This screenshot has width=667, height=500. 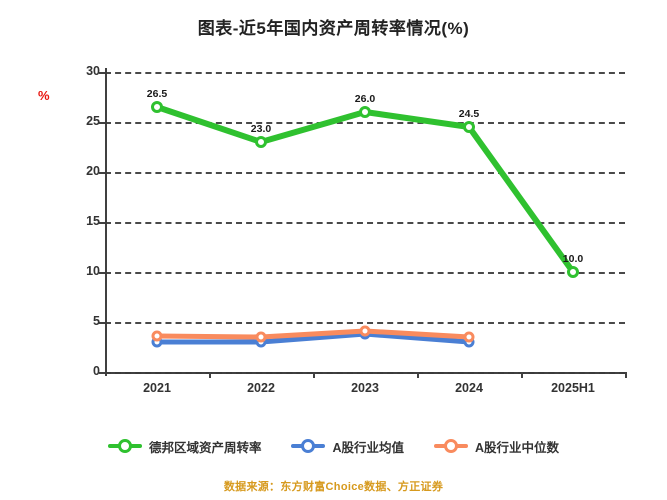 What do you see at coordinates (368, 447) in the screenshot?
I see `legend-label: A股行业均值` at bounding box center [368, 447].